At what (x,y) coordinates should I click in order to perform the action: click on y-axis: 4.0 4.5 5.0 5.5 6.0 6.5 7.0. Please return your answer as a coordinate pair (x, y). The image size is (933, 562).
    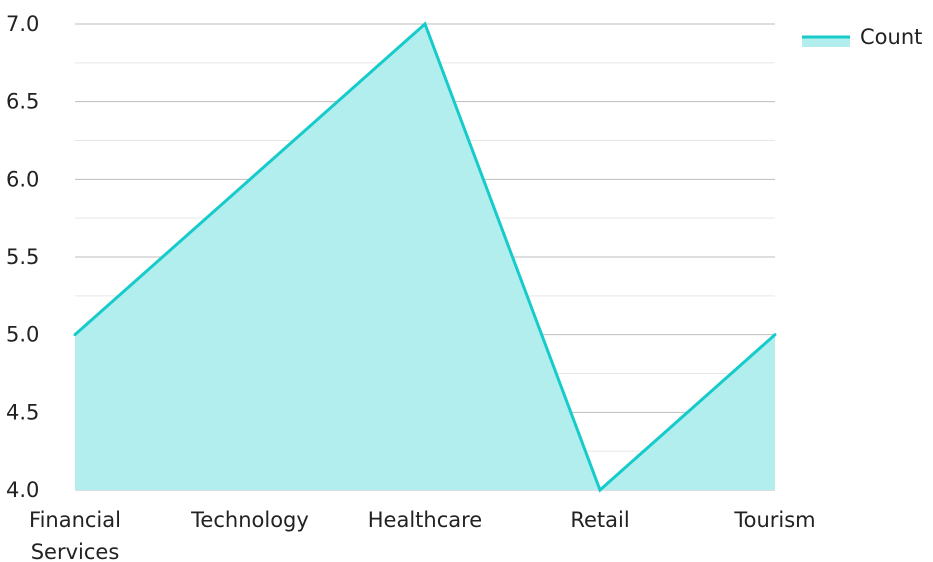
    Looking at the image, I should click on (22, 257).